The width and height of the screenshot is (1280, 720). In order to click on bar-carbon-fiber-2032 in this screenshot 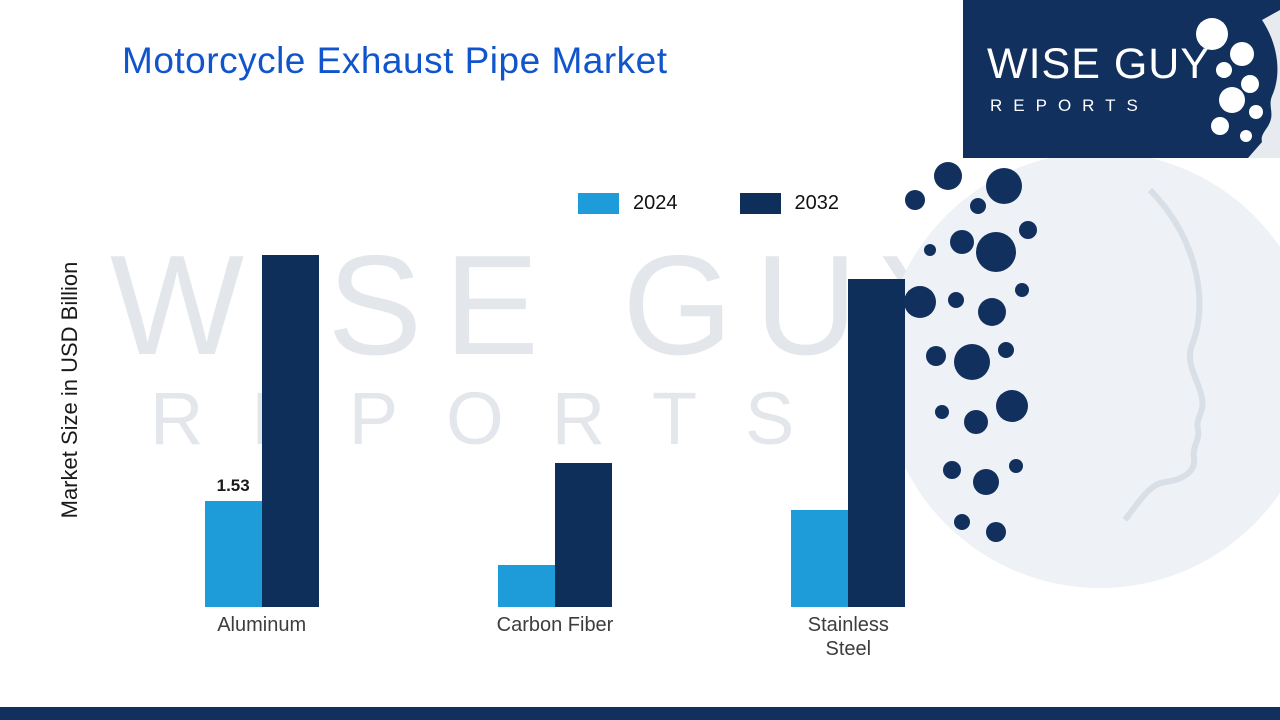, I will do `click(583, 535)`.